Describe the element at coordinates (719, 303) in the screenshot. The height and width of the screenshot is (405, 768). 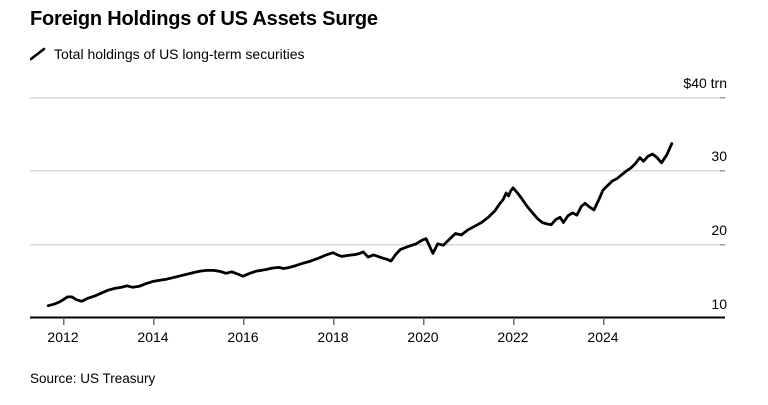
I see `y-axis-label: 10` at that location.